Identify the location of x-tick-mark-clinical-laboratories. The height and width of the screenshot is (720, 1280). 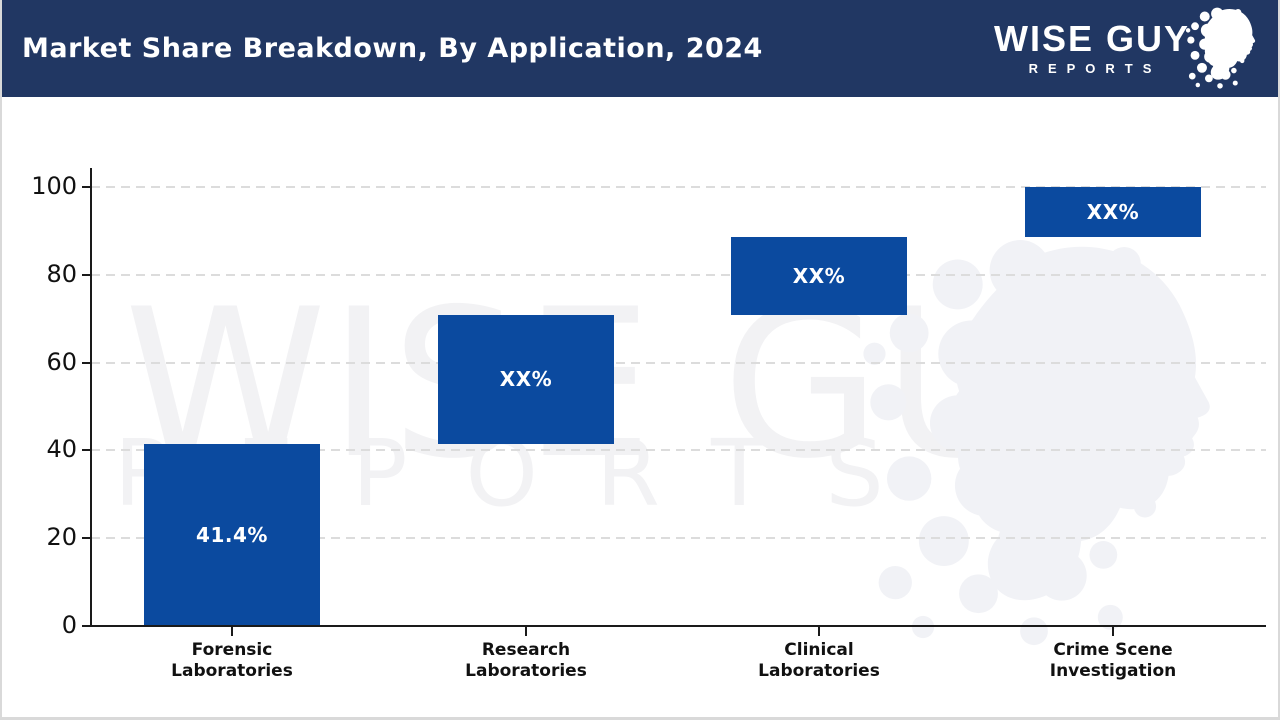
(819, 631).